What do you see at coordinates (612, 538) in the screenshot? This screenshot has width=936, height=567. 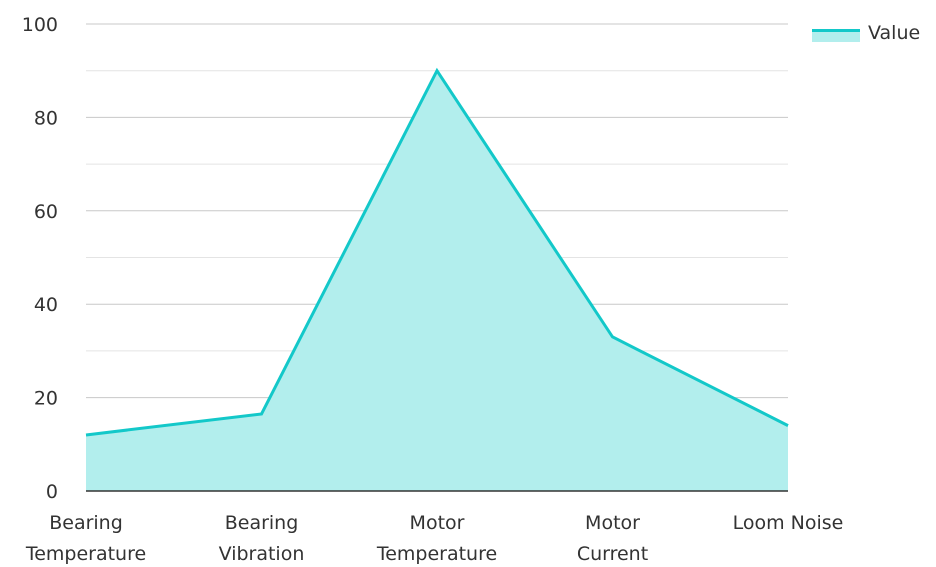 I see `x-category-label: Motor Current` at bounding box center [612, 538].